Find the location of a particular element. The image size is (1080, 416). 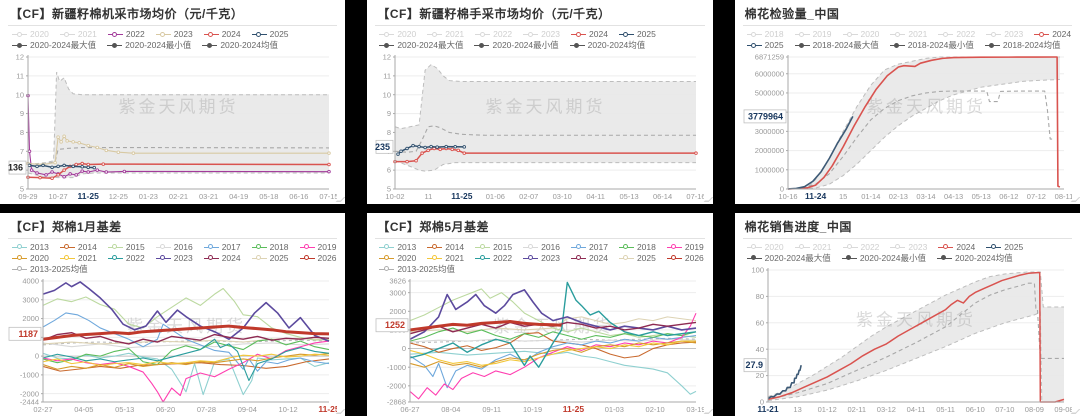

svg-text: -2000 is located at coordinates (29, 393).